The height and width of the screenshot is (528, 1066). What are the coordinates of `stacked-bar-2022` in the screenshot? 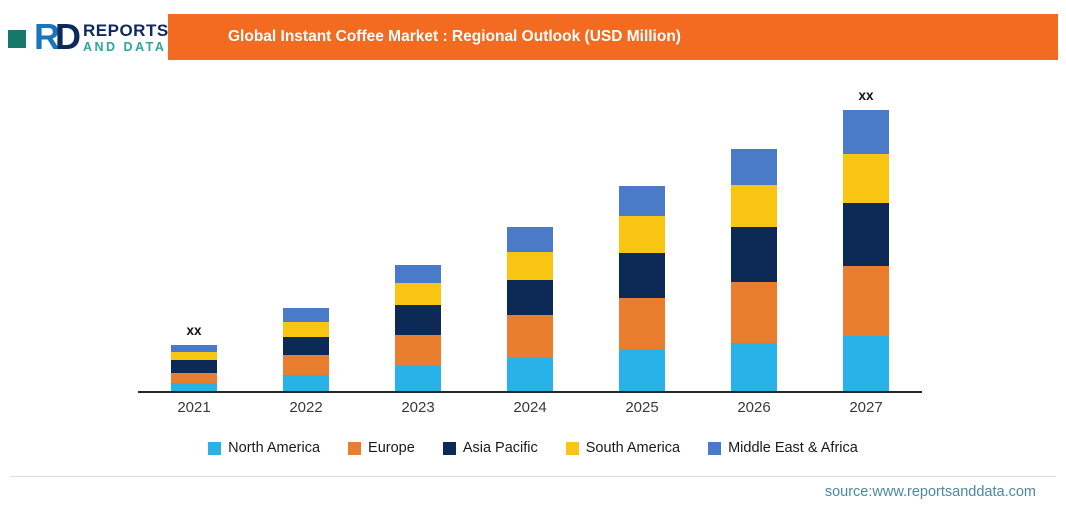 It's located at (306, 349).